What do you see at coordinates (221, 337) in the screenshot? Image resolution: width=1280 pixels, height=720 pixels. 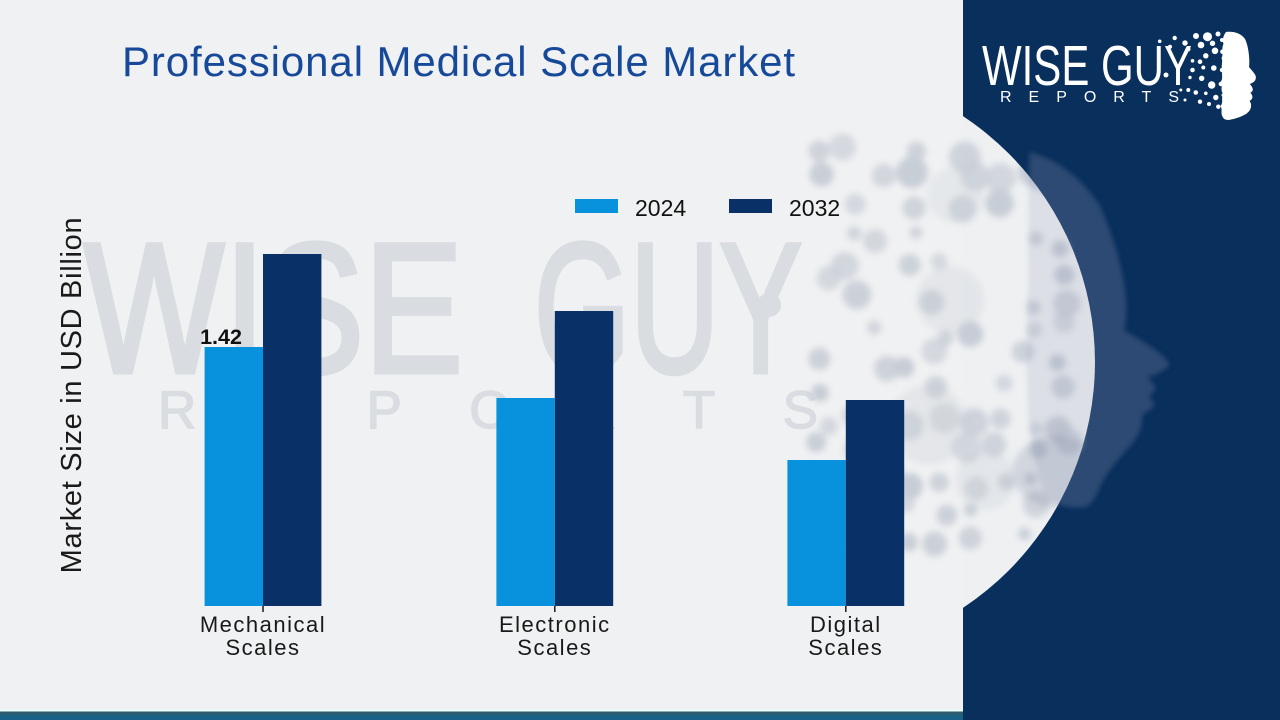 I see `svg-text: 1.42` at bounding box center [221, 337].